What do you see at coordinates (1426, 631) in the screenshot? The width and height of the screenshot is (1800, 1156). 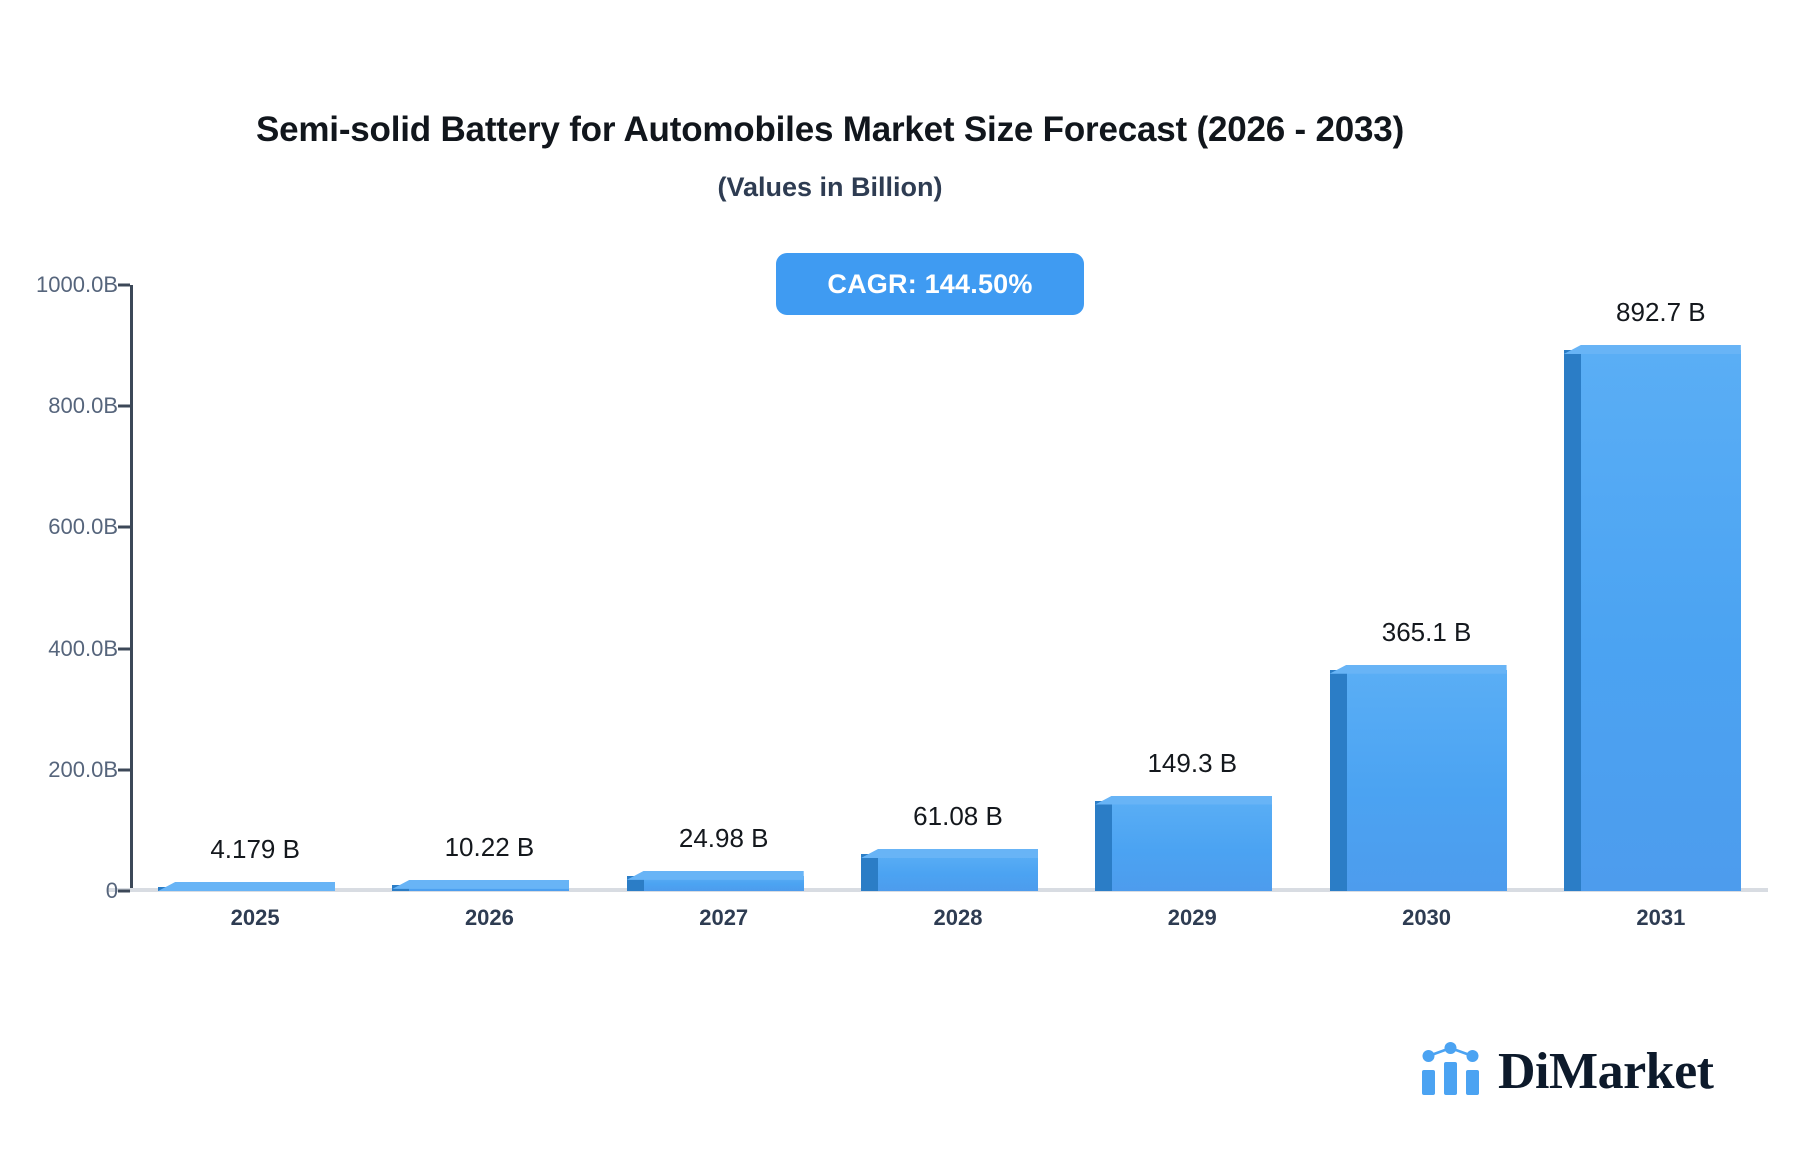 I see `bar-value-label: 365.1 B` at bounding box center [1426, 631].